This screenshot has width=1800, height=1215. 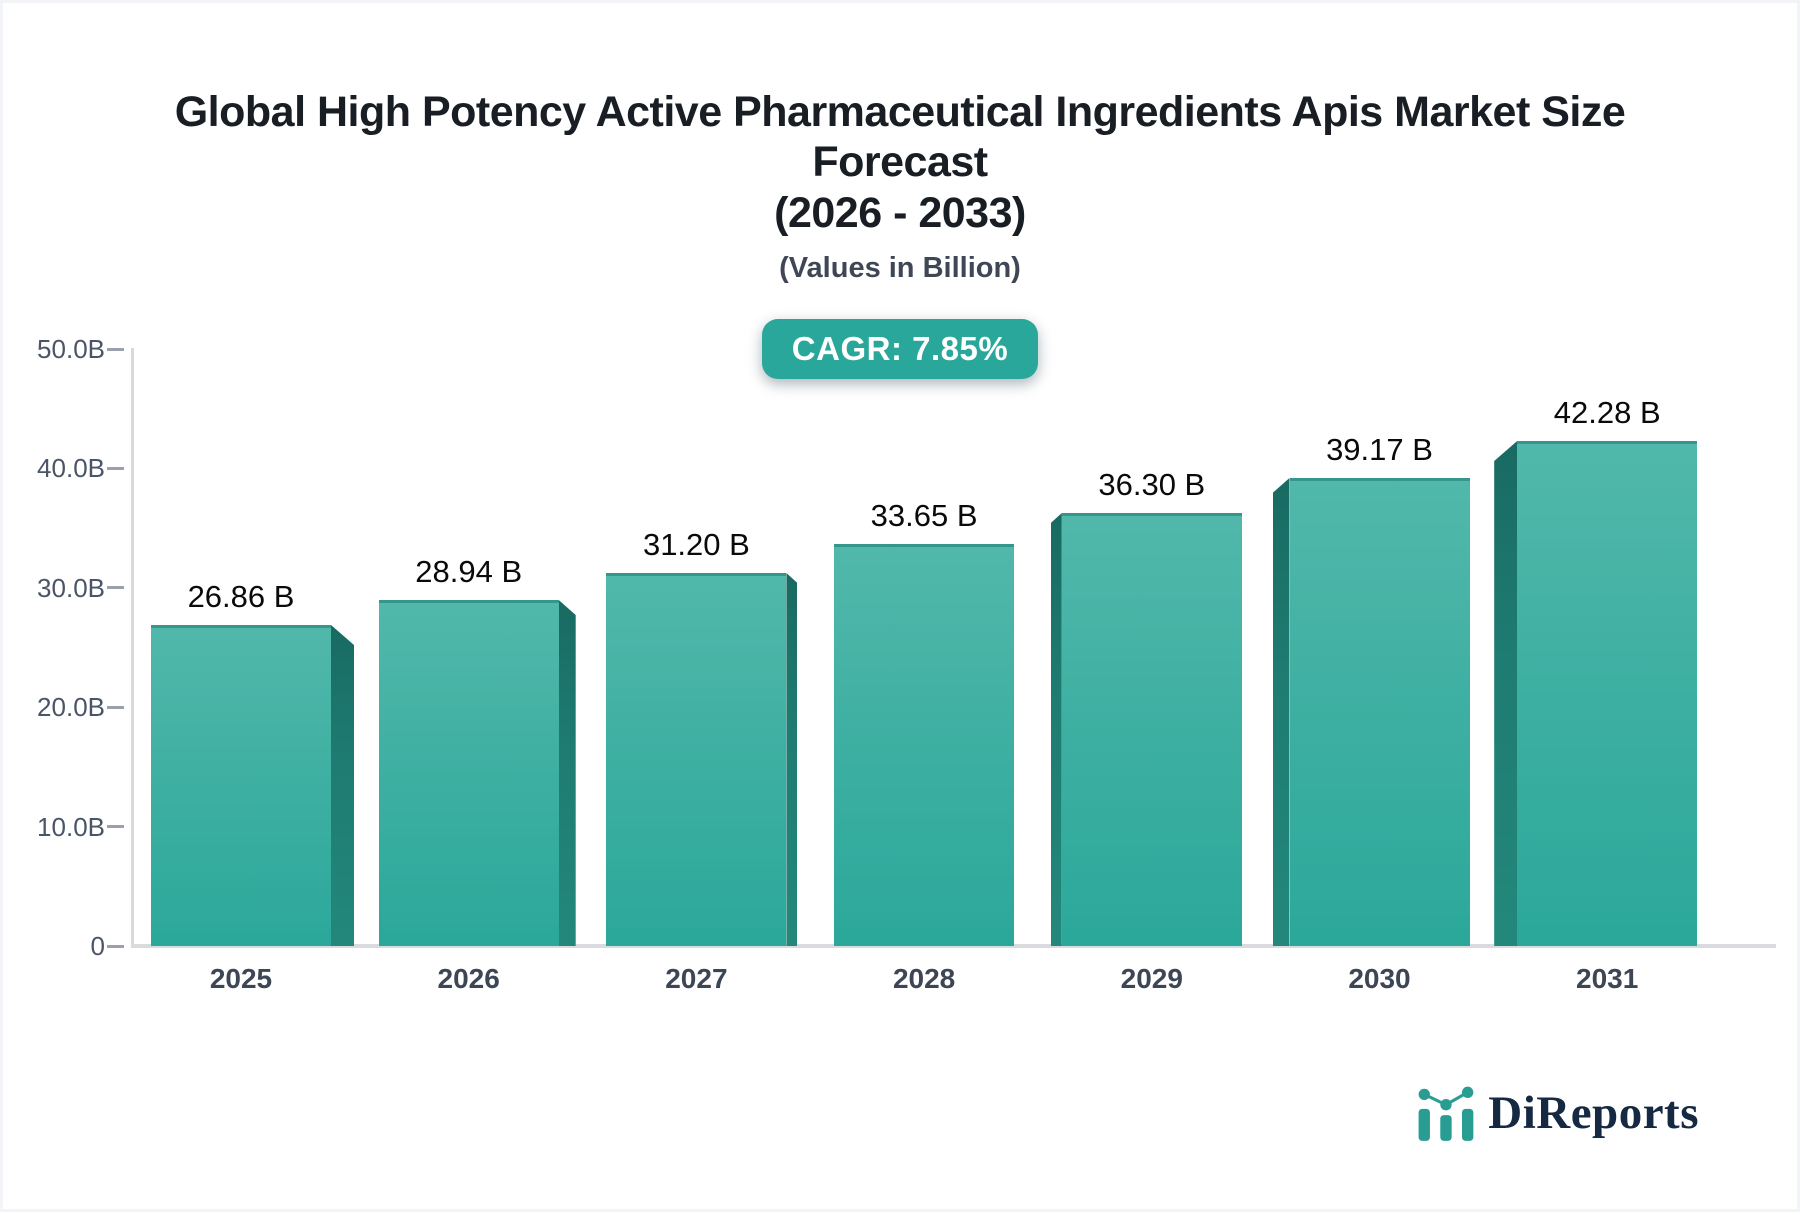 What do you see at coordinates (71, 826) in the screenshot?
I see `y-tick-label: 10.0B` at bounding box center [71, 826].